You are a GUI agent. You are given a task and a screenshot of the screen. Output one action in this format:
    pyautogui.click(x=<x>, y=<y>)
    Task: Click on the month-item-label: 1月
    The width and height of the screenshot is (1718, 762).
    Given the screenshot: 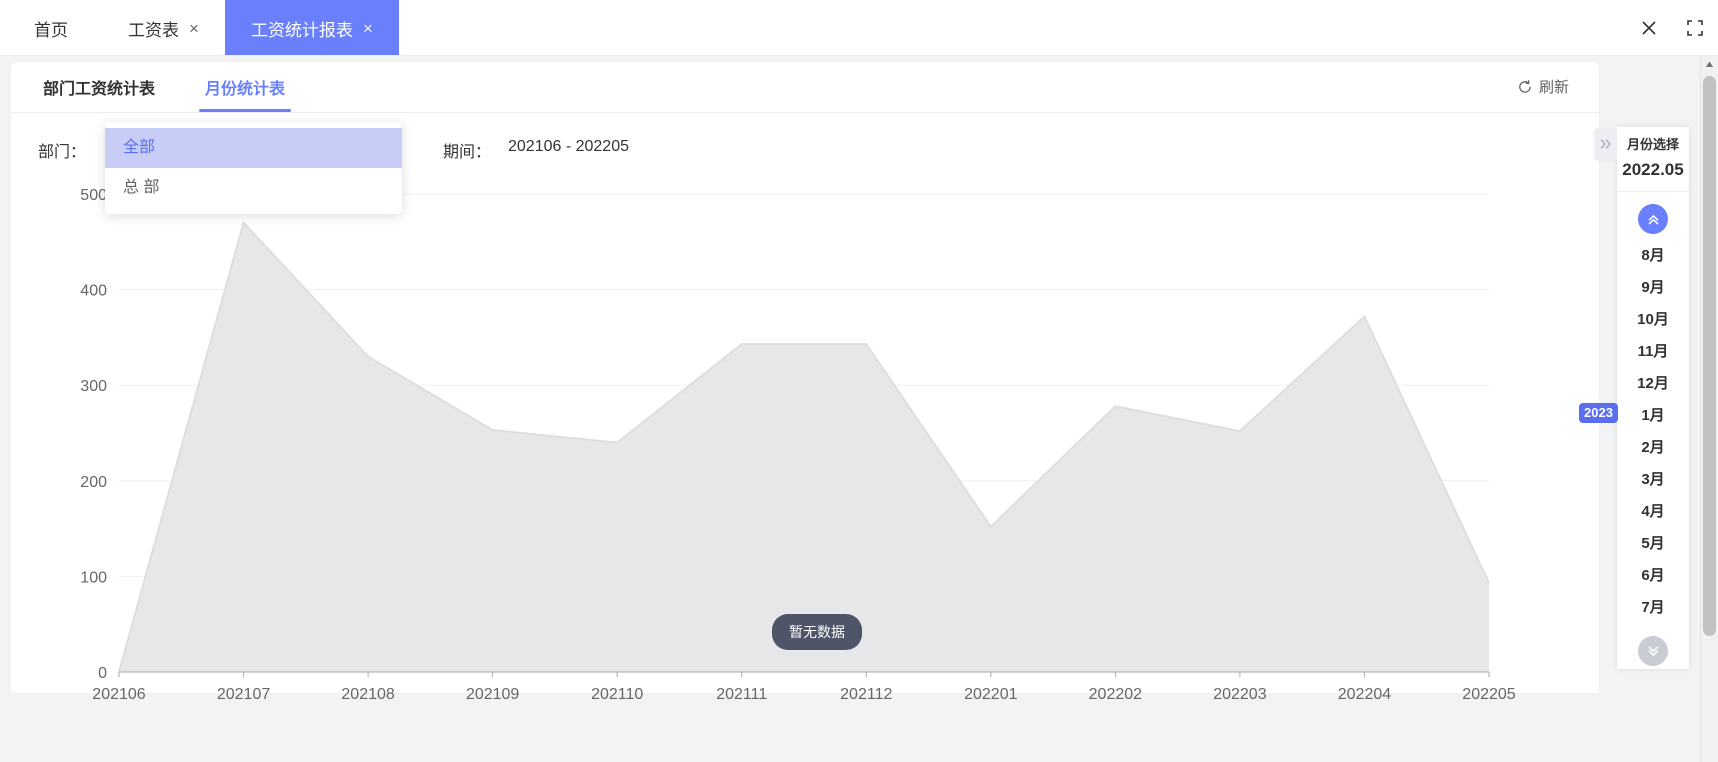 What is the action you would take?
    pyautogui.click(x=1653, y=415)
    